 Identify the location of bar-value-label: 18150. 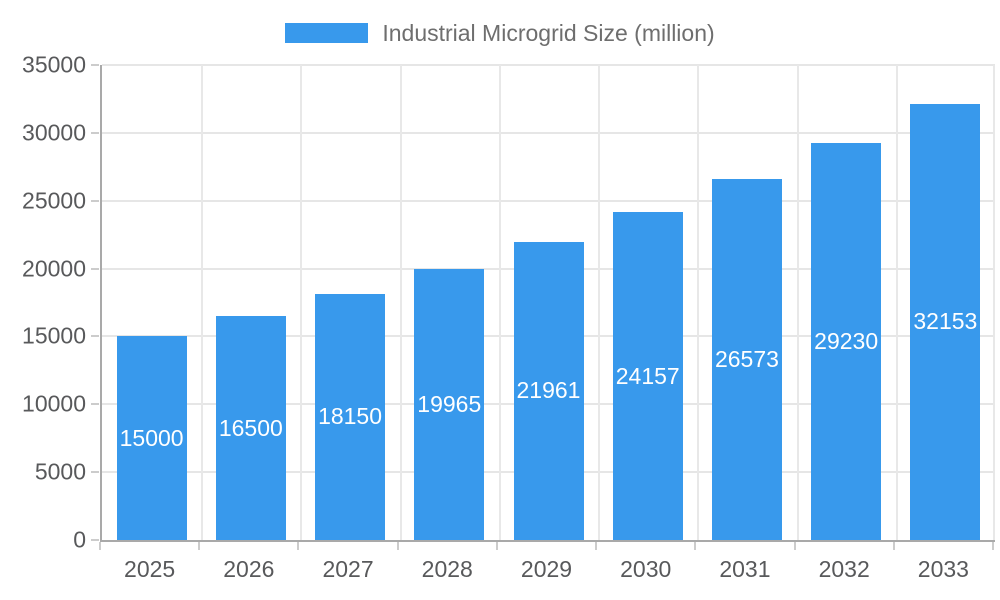
(350, 416).